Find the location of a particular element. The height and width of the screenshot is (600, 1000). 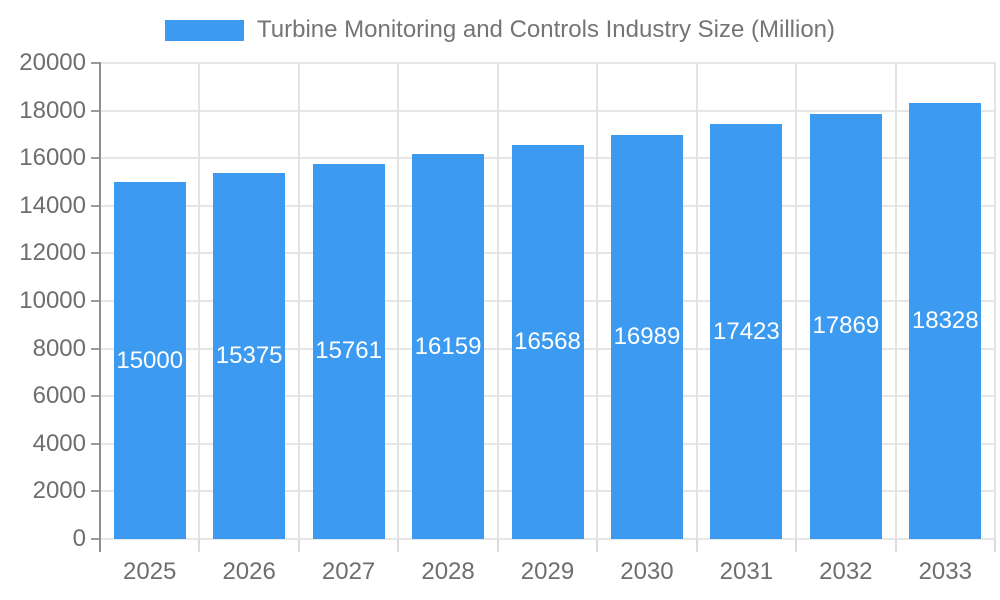

bar-value-label: 15375 is located at coordinates (249, 356).